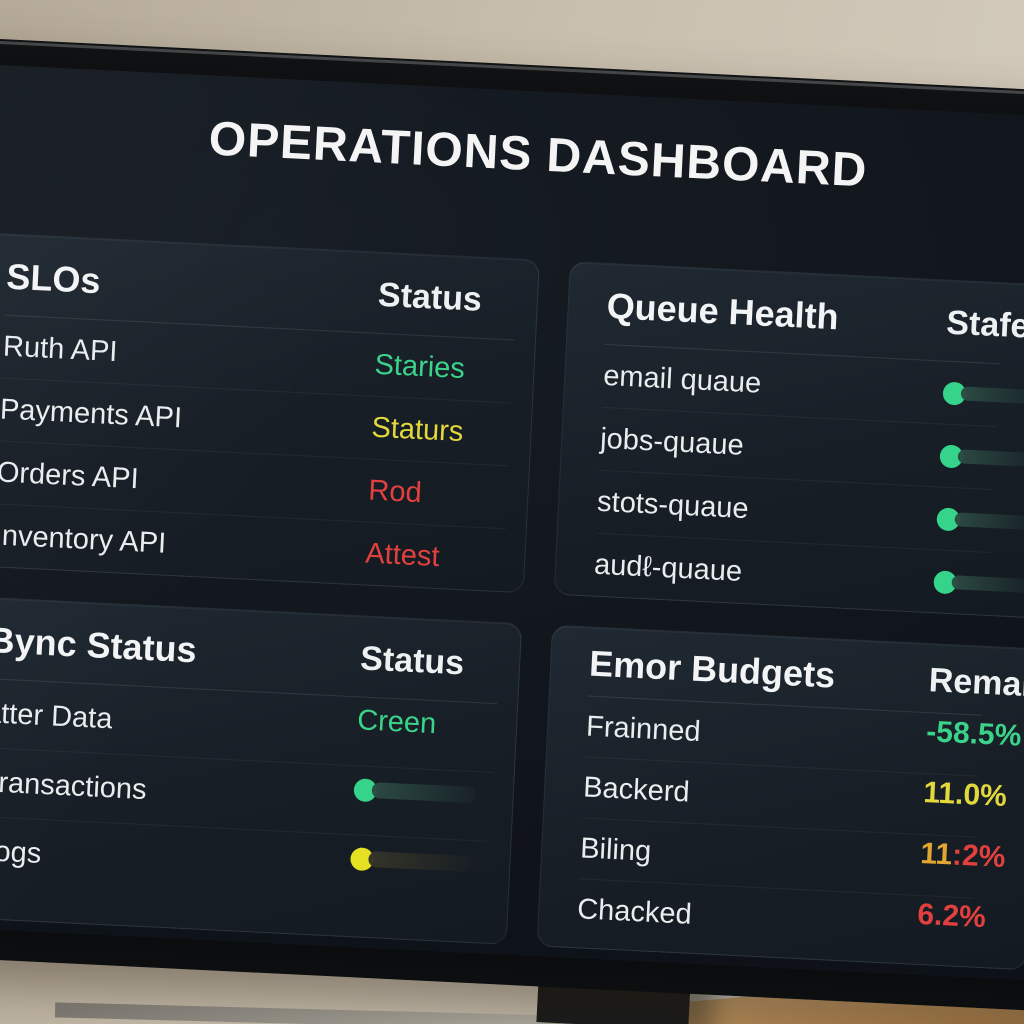  What do you see at coordinates (57, 715) in the screenshot?
I see `row-label: atter Data` at bounding box center [57, 715].